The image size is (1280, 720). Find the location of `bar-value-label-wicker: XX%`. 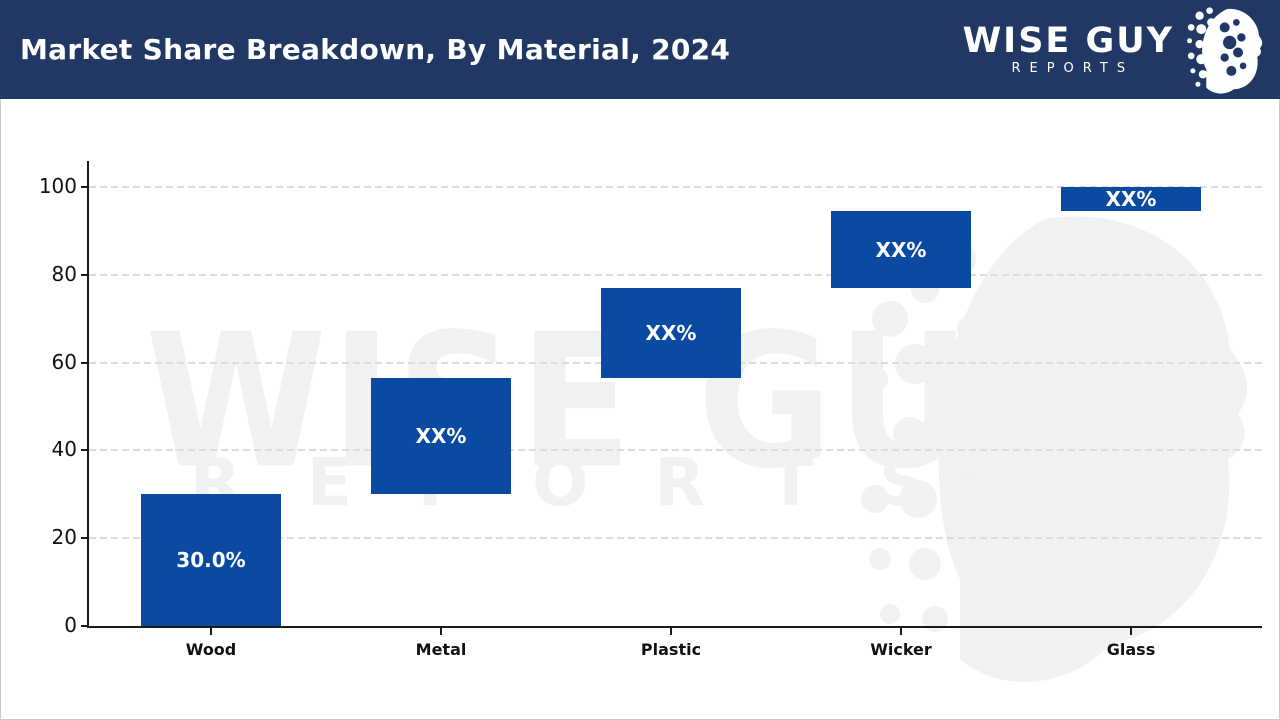

bar-value-label-wicker: XX% is located at coordinates (901, 249).